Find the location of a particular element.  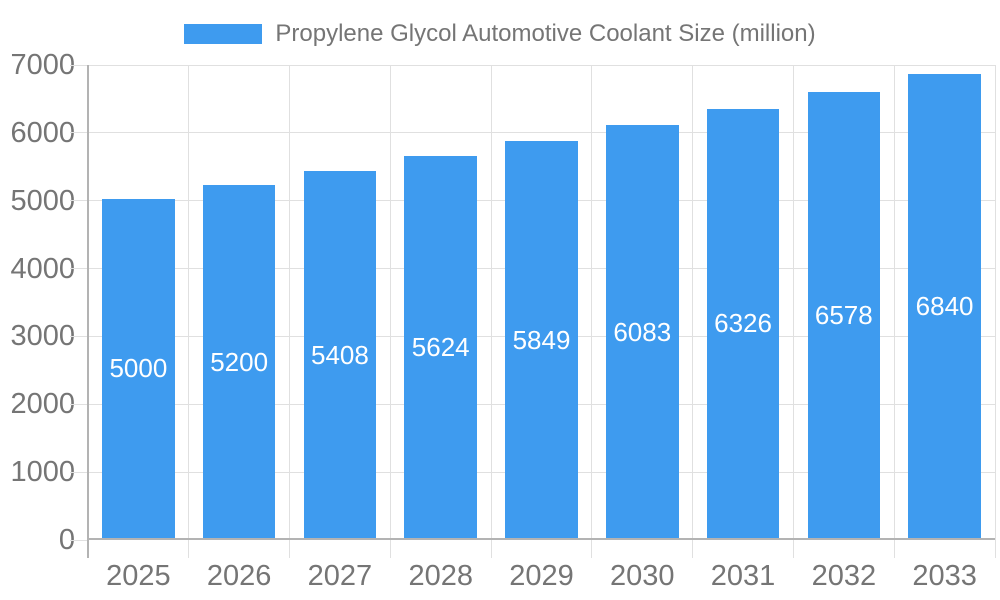

bar-value-label: 6840 is located at coordinates (944, 305).